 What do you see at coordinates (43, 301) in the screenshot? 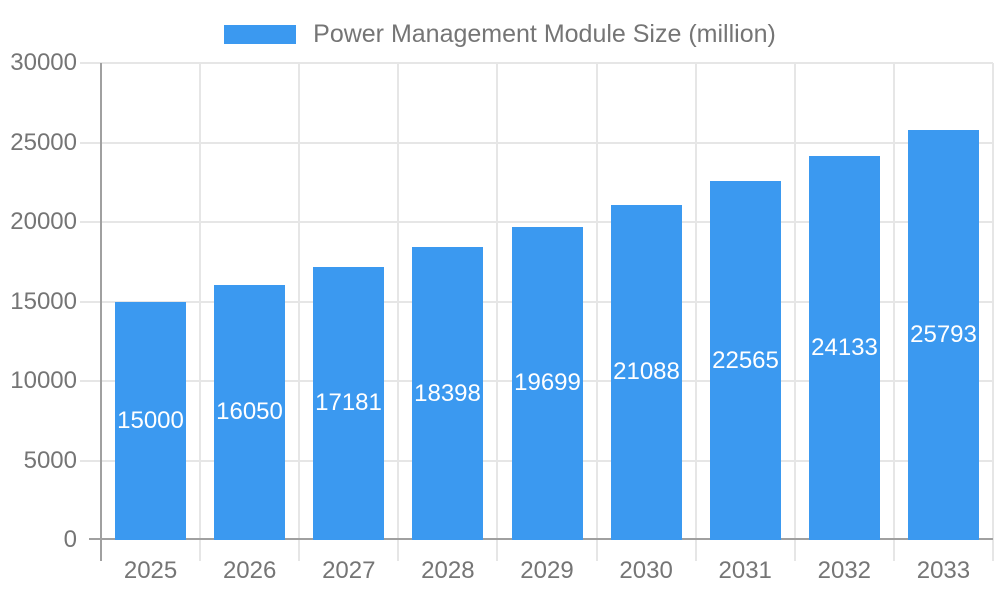
I see `y-tick-label: 15000` at bounding box center [43, 301].